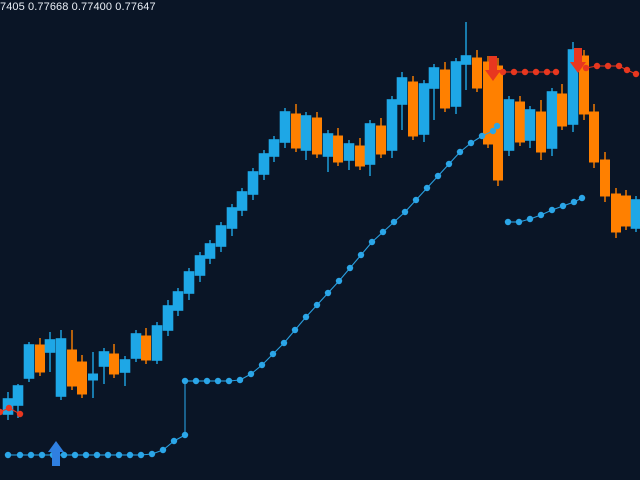 The height and width of the screenshot is (480, 640). What do you see at coordinates (493, 68) in the screenshot?
I see `sell-signal-1-arrow-icon` at bounding box center [493, 68].